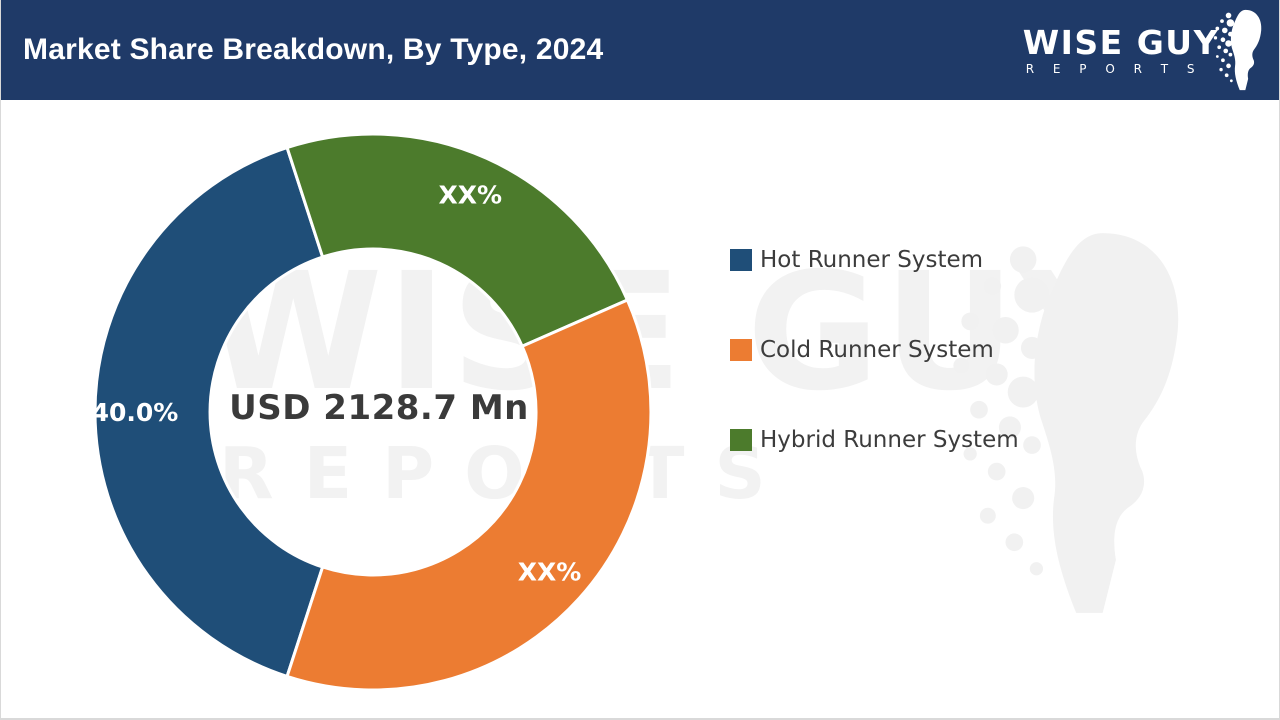 The image size is (1280, 720). I want to click on logo-head-icon, so click(1237, 50).